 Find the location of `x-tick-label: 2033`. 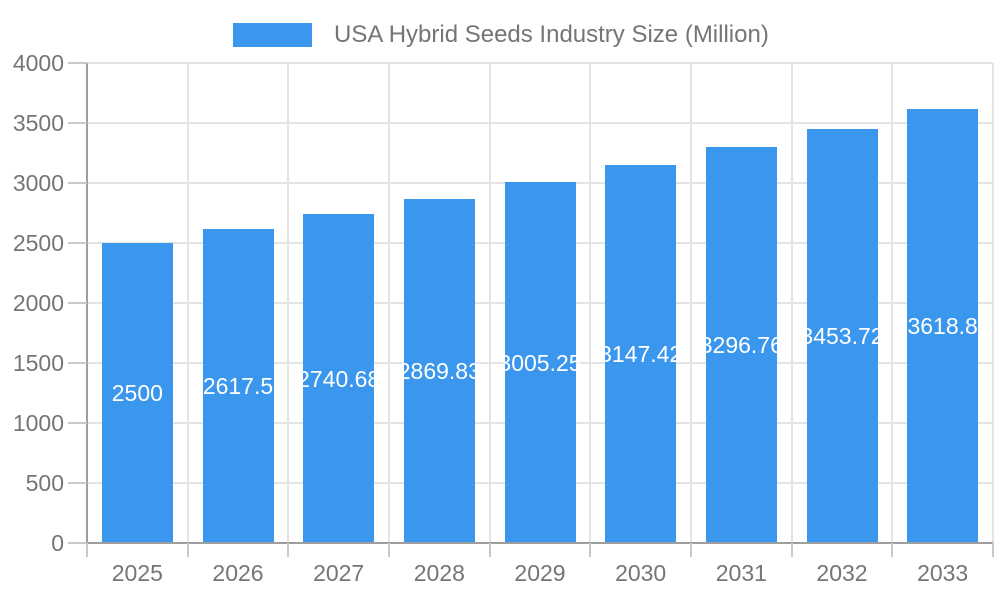

x-tick-label: 2033 is located at coordinates (943, 573).